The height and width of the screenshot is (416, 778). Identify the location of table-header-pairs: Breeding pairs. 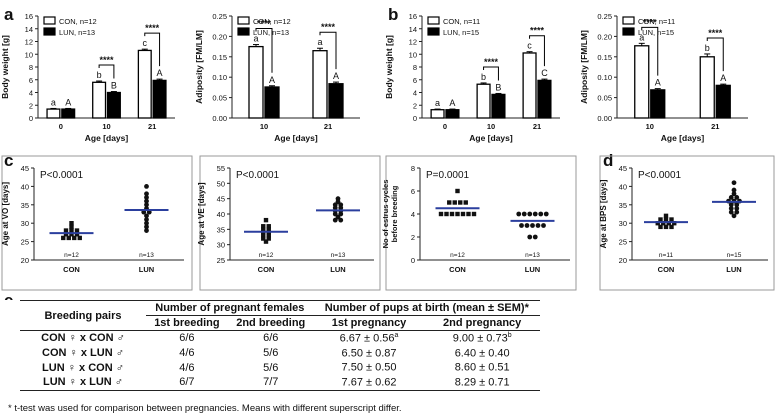
(83, 315).